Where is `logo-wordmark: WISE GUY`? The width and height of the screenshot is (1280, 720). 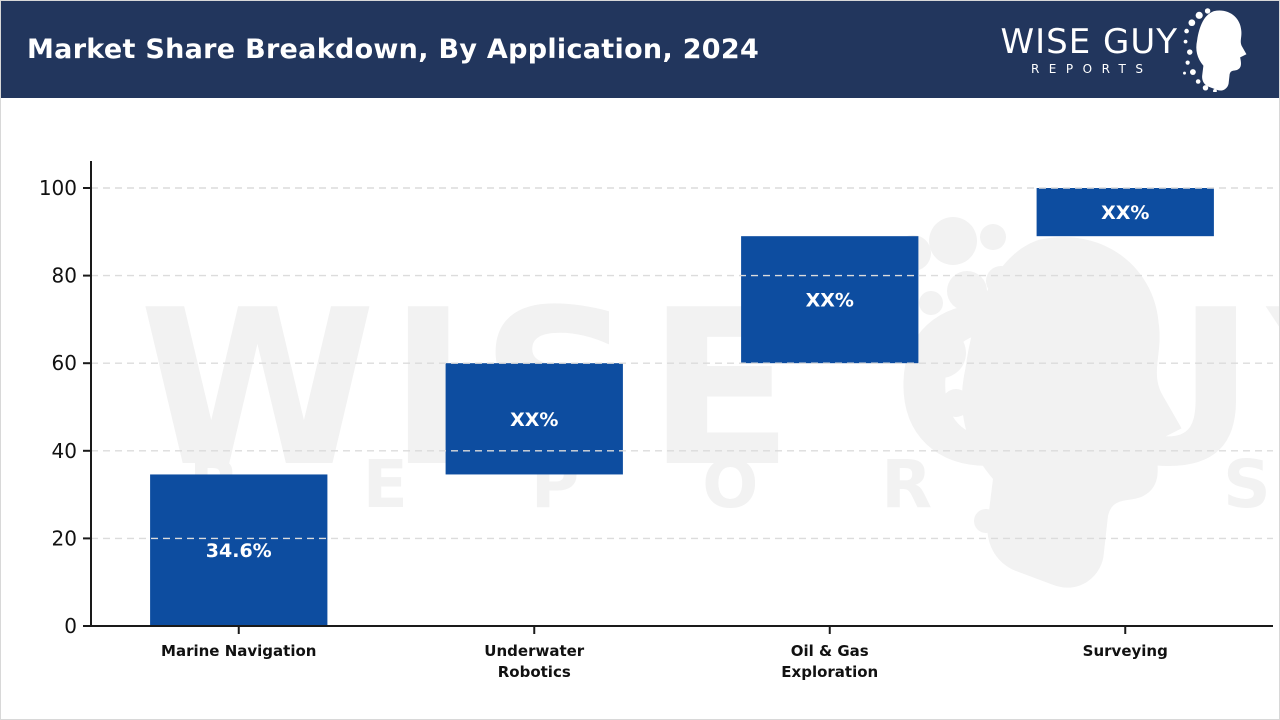
logo-wordmark: WISE GUY is located at coordinates (1089, 41).